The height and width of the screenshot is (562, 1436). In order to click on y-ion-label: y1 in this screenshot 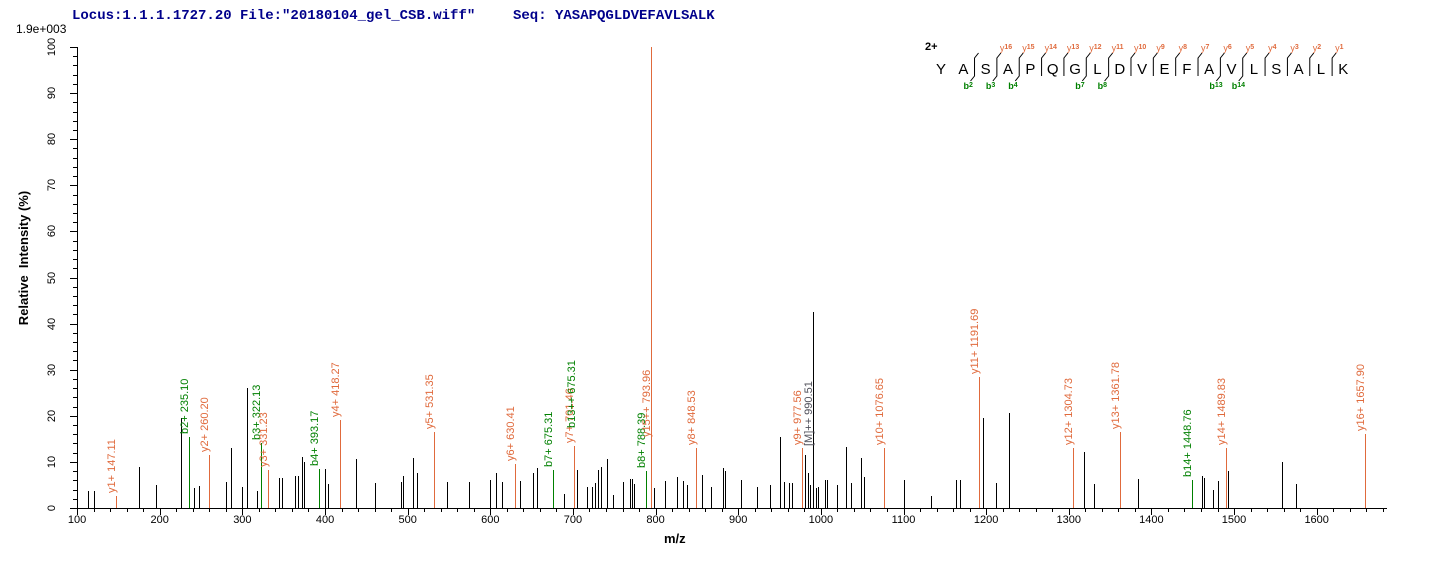, I will do `click(1339, 48)`.